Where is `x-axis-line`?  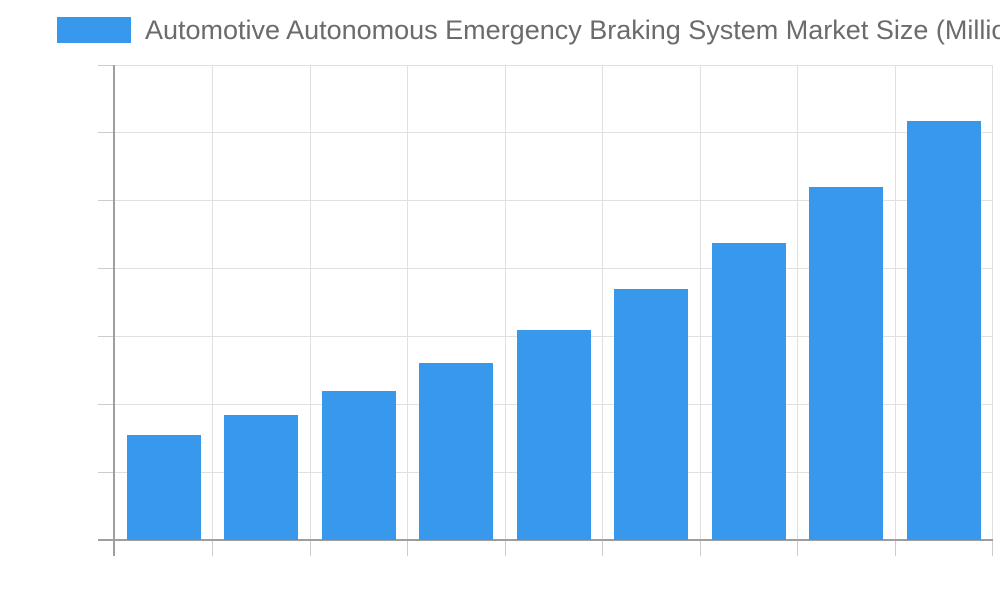
x-axis-line is located at coordinates (545, 540).